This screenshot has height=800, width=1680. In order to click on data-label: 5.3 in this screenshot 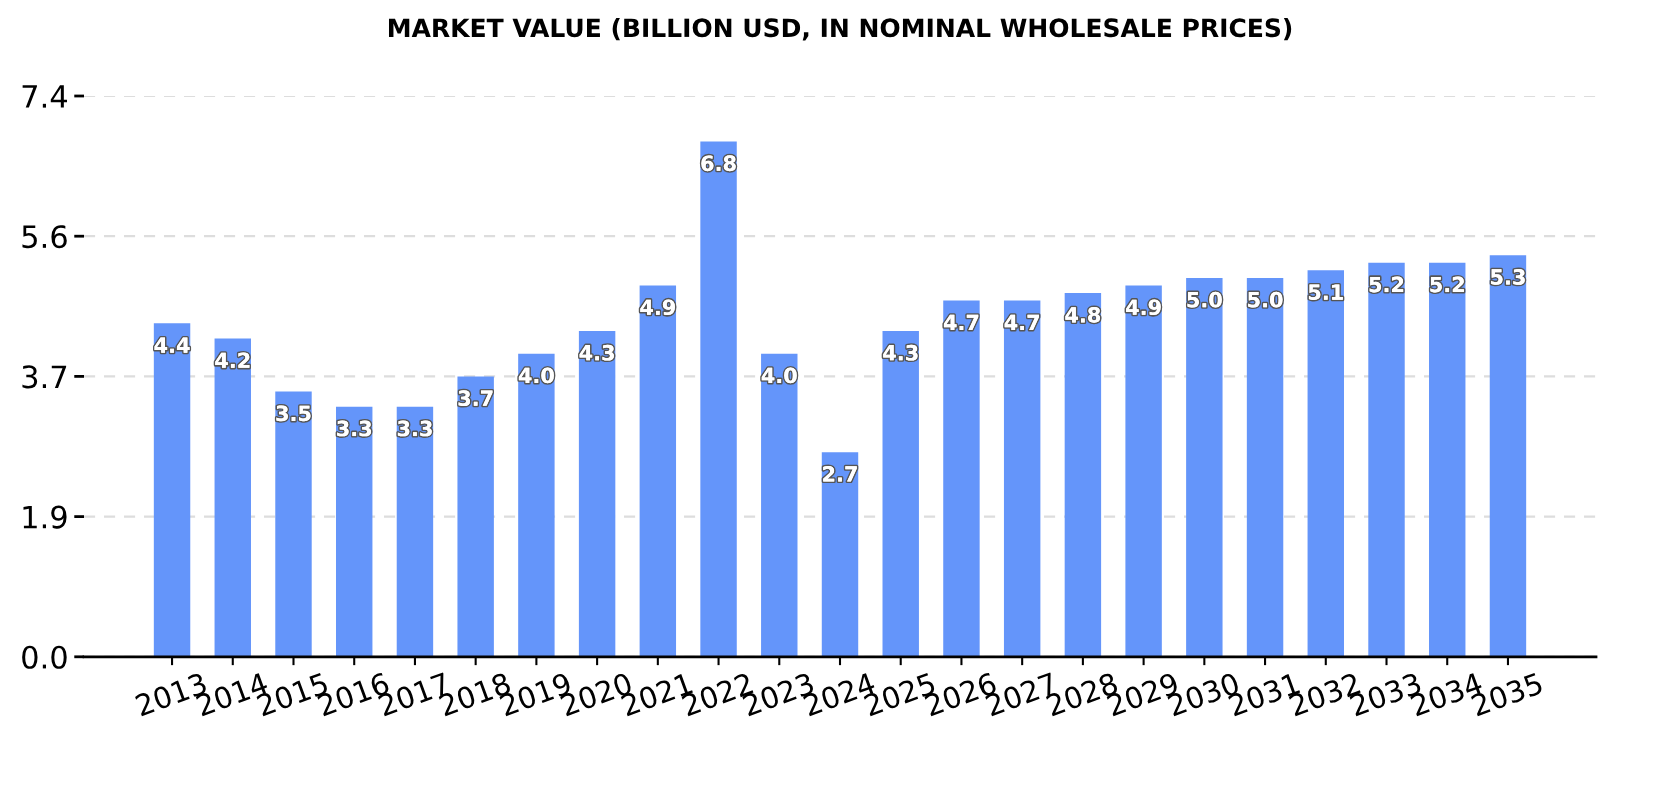, I will do `click(1508, 277)`.